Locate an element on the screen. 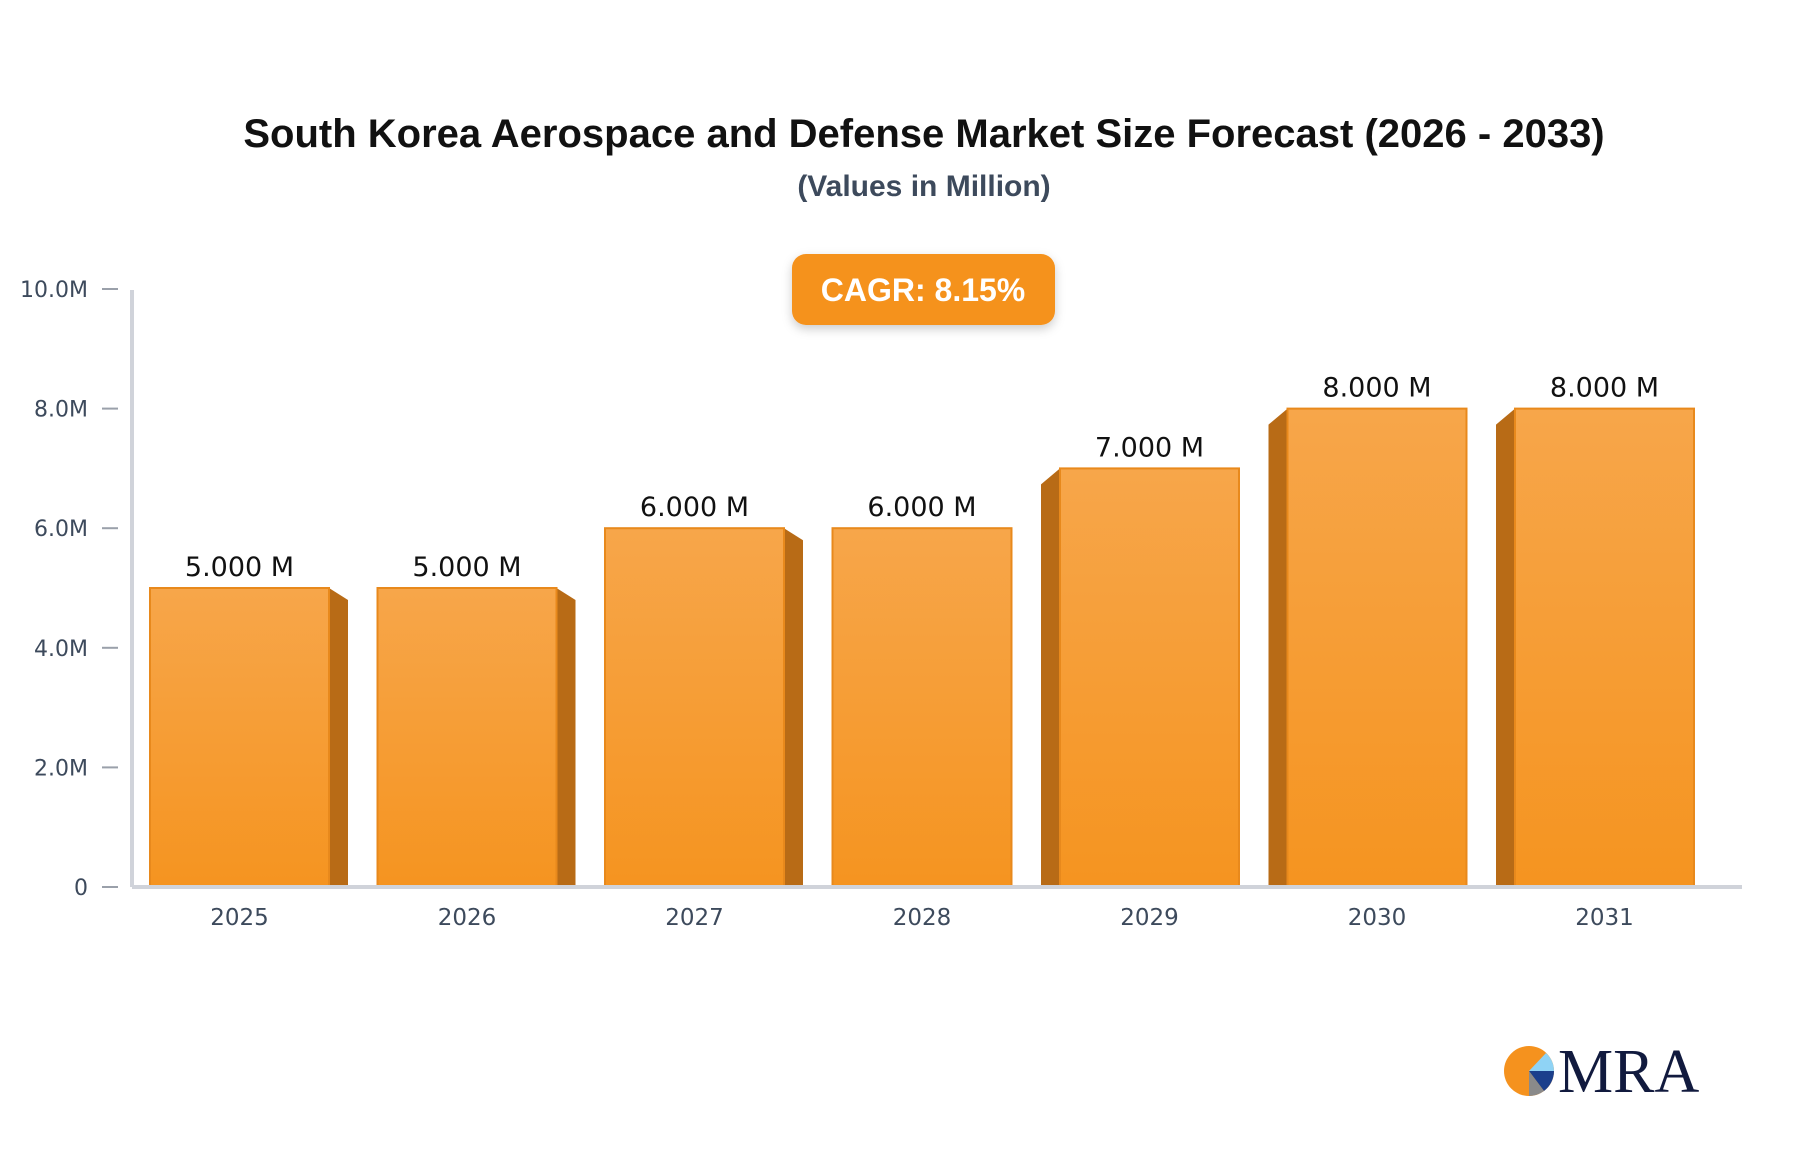 This screenshot has height=1156, width=1800. y-axis: 0 2.0M 4.0M 6.0M 8.0M 10.0M is located at coordinates (69, 589).